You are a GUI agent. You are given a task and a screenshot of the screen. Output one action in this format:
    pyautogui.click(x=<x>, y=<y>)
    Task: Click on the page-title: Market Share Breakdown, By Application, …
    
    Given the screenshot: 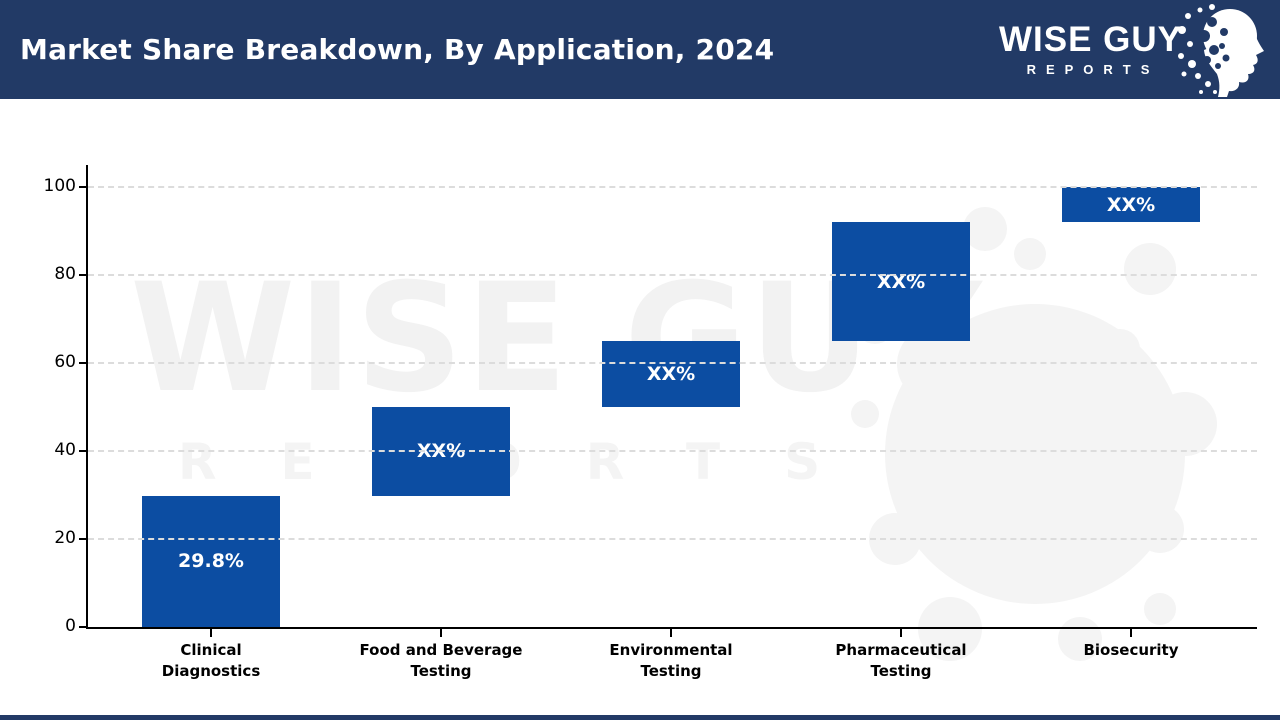 What is the action you would take?
    pyautogui.click(x=397, y=49)
    